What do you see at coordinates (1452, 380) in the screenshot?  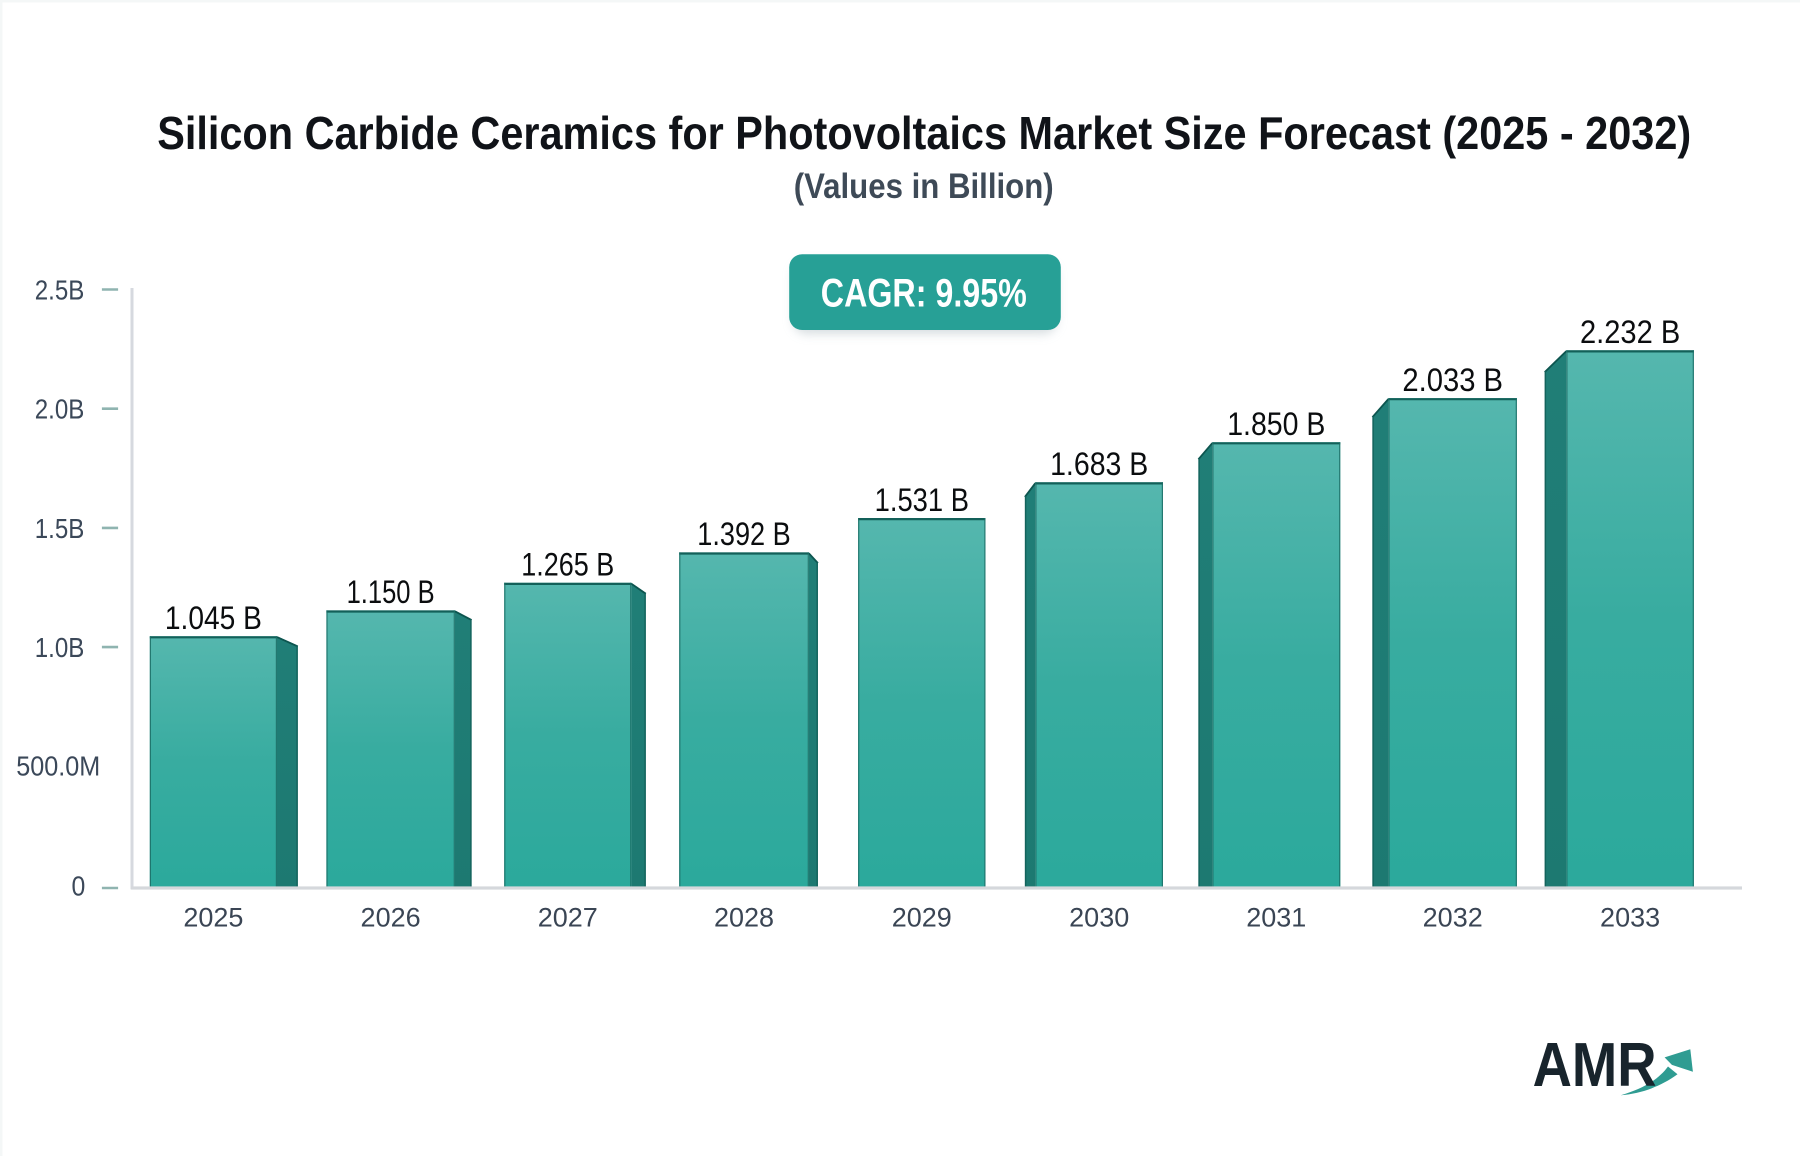 I see `svg-text: 2.033 B` at bounding box center [1452, 380].